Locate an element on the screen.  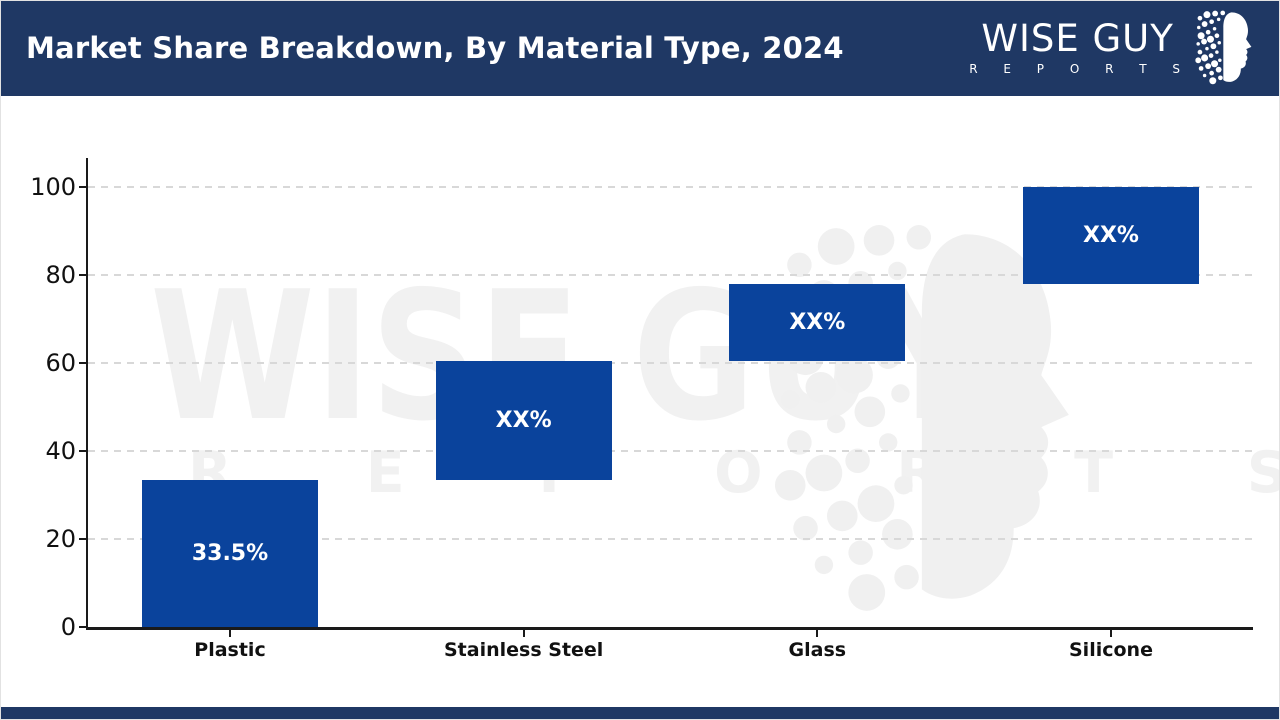
bar-glass: XX% is located at coordinates (817, 322).